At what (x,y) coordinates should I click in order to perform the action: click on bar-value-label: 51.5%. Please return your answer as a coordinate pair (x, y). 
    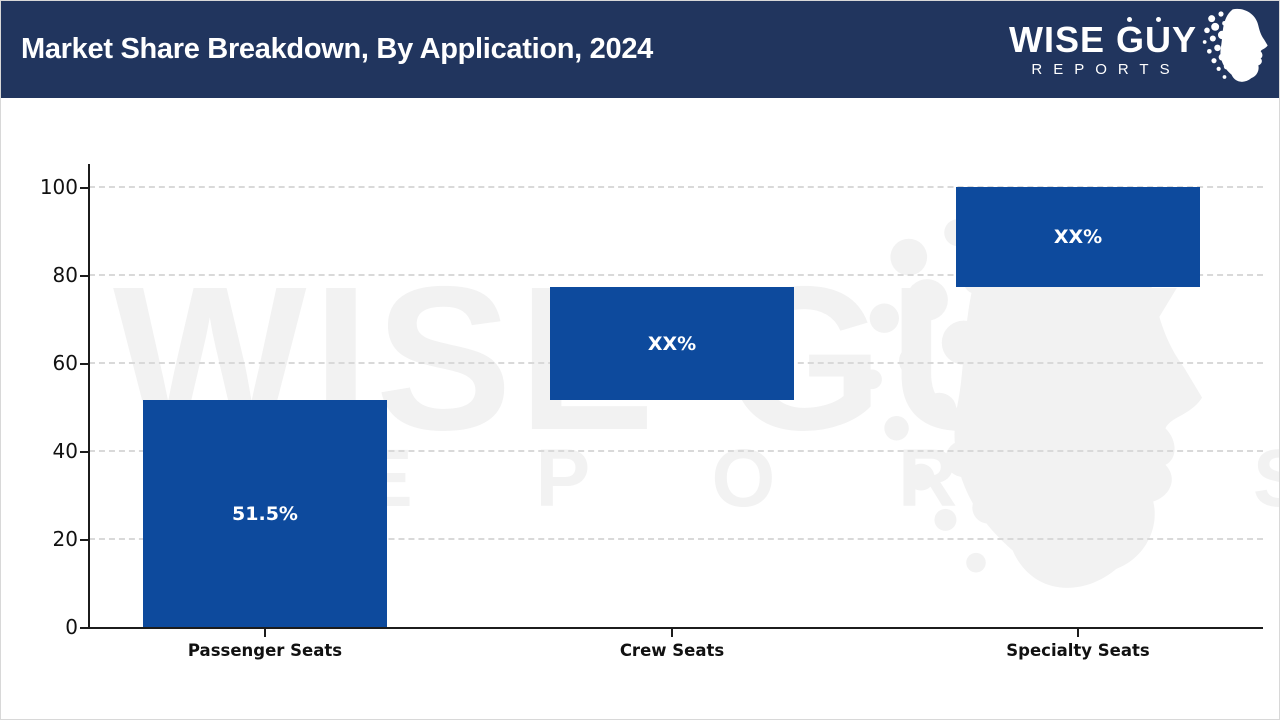
    Looking at the image, I should click on (265, 513).